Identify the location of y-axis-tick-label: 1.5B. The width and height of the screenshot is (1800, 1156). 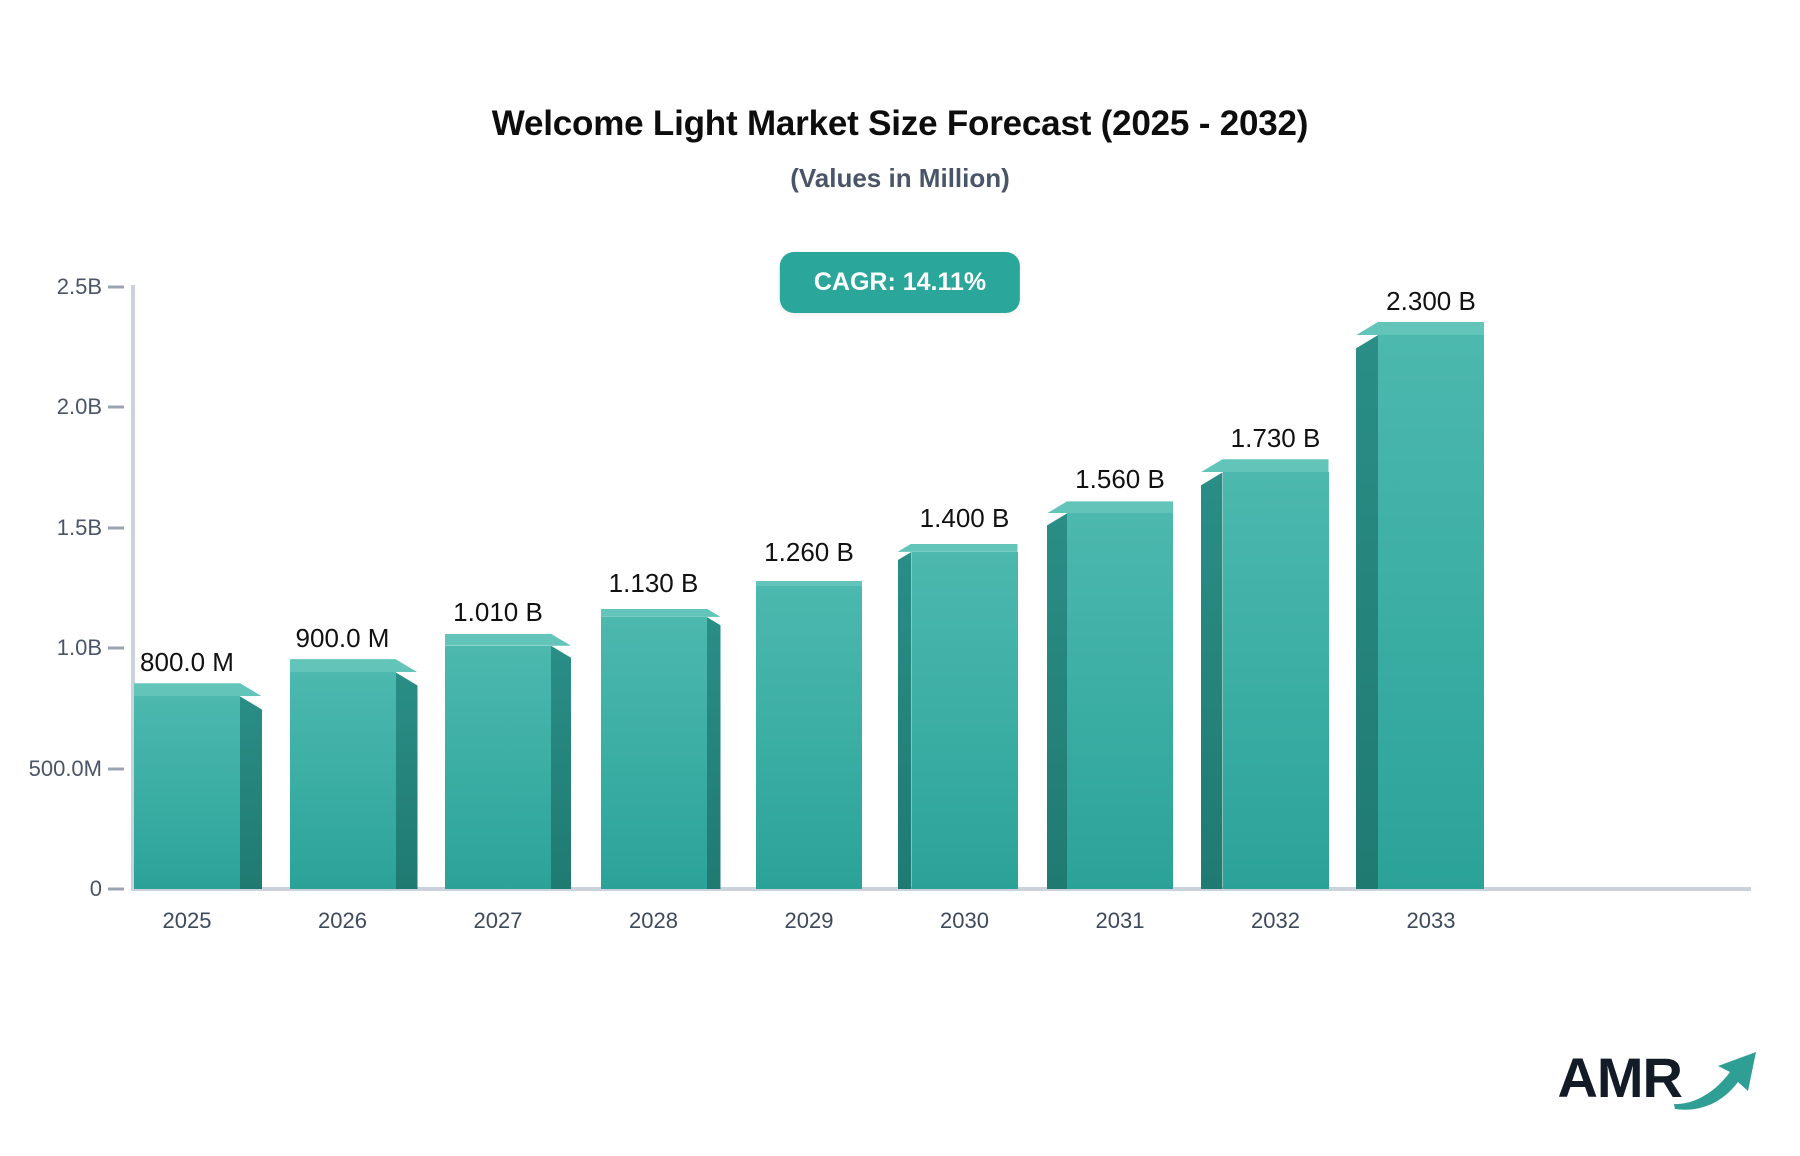
(79, 527).